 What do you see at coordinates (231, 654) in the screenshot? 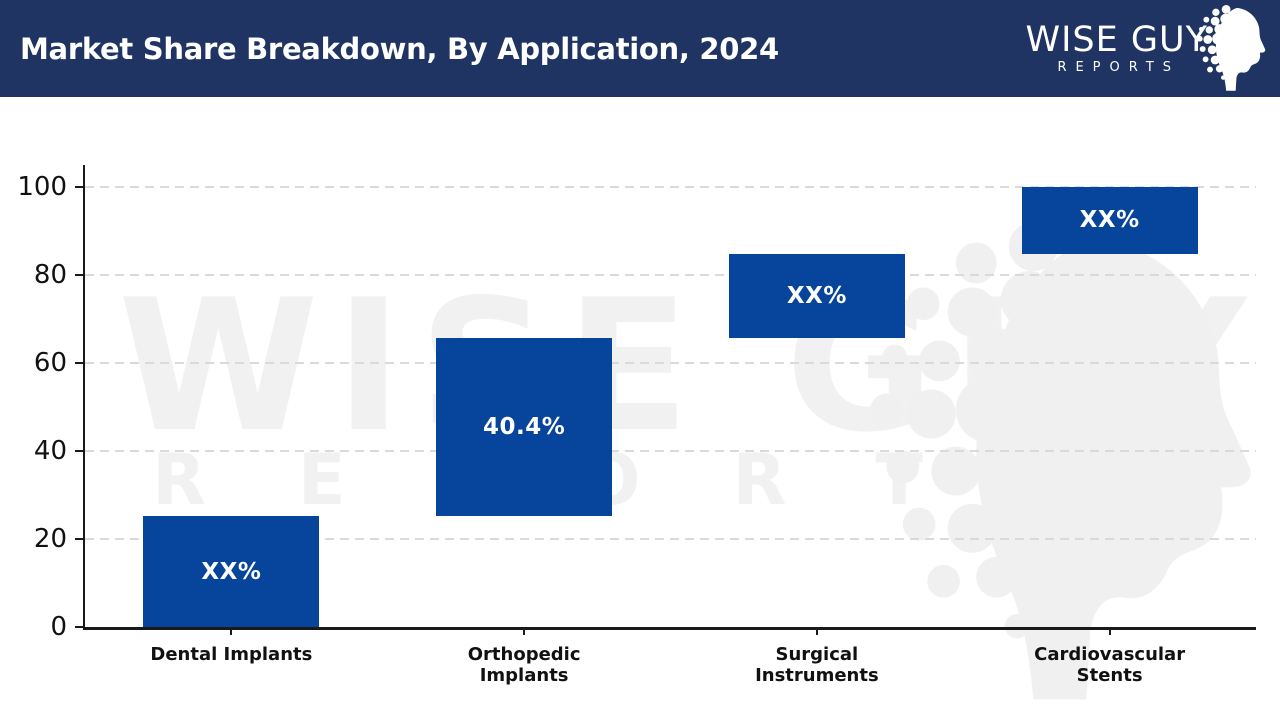
I see `x-axis-category-label: Dental Implants` at bounding box center [231, 654].